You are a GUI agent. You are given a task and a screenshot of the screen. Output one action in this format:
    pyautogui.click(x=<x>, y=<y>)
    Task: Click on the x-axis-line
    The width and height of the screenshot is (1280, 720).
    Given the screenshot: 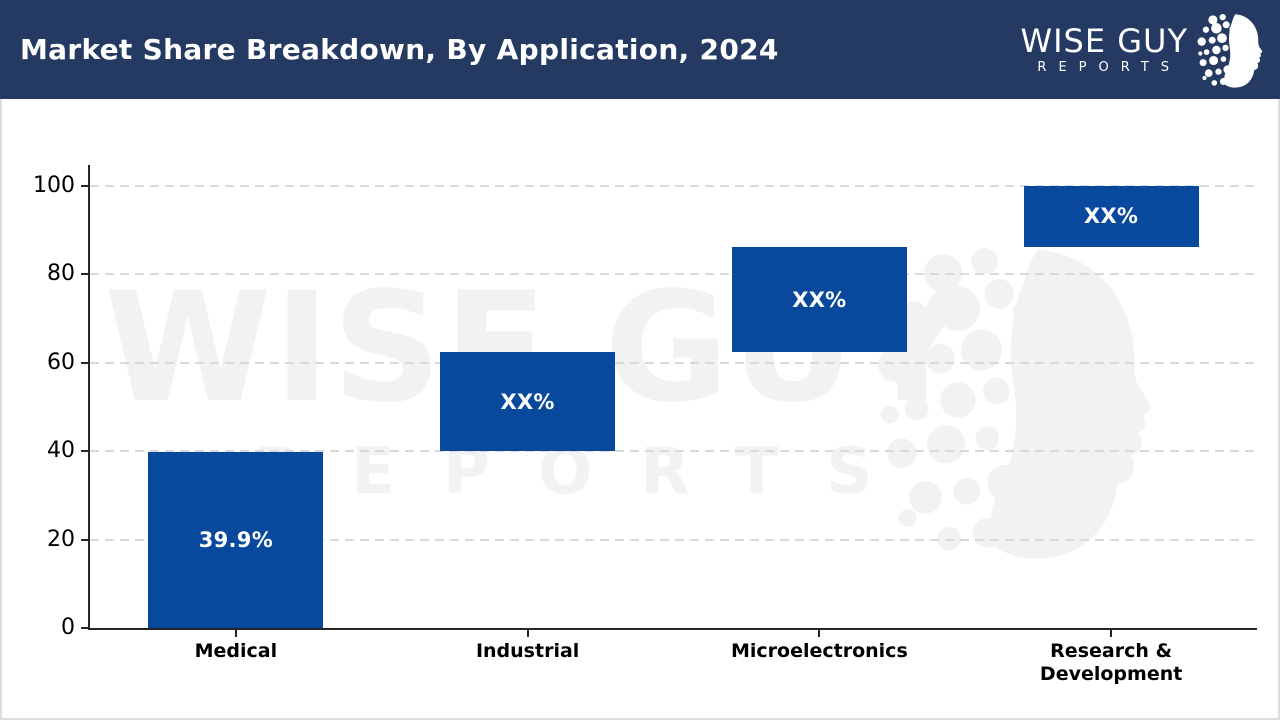 What is the action you would take?
    pyautogui.click(x=672, y=629)
    